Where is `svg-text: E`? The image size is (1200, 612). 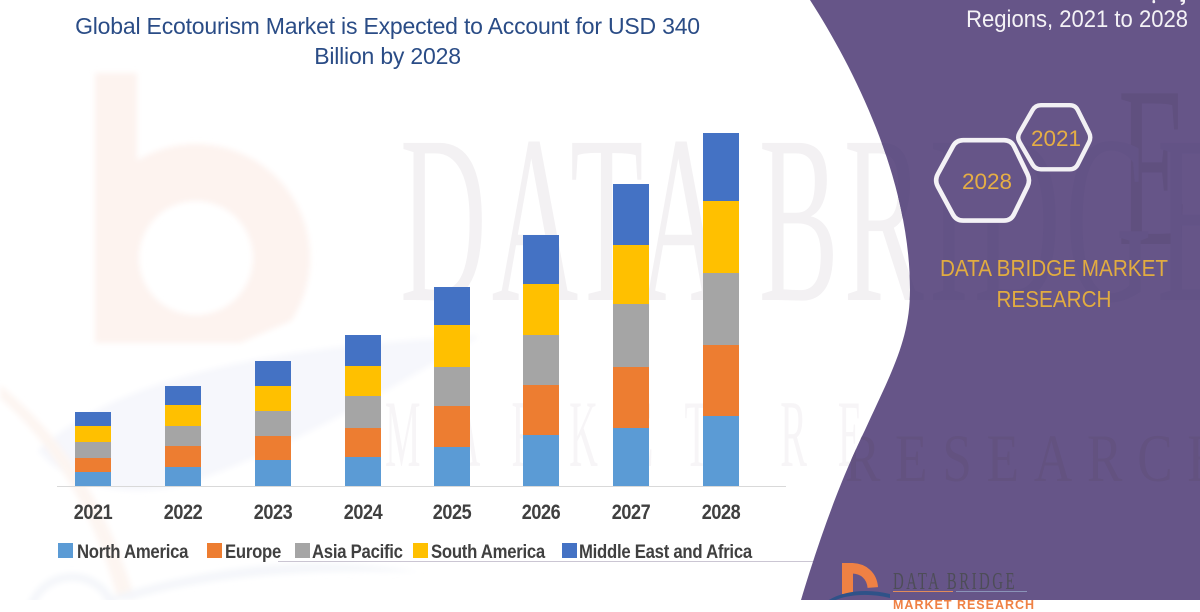 svg-text: E is located at coordinates (1153, 167).